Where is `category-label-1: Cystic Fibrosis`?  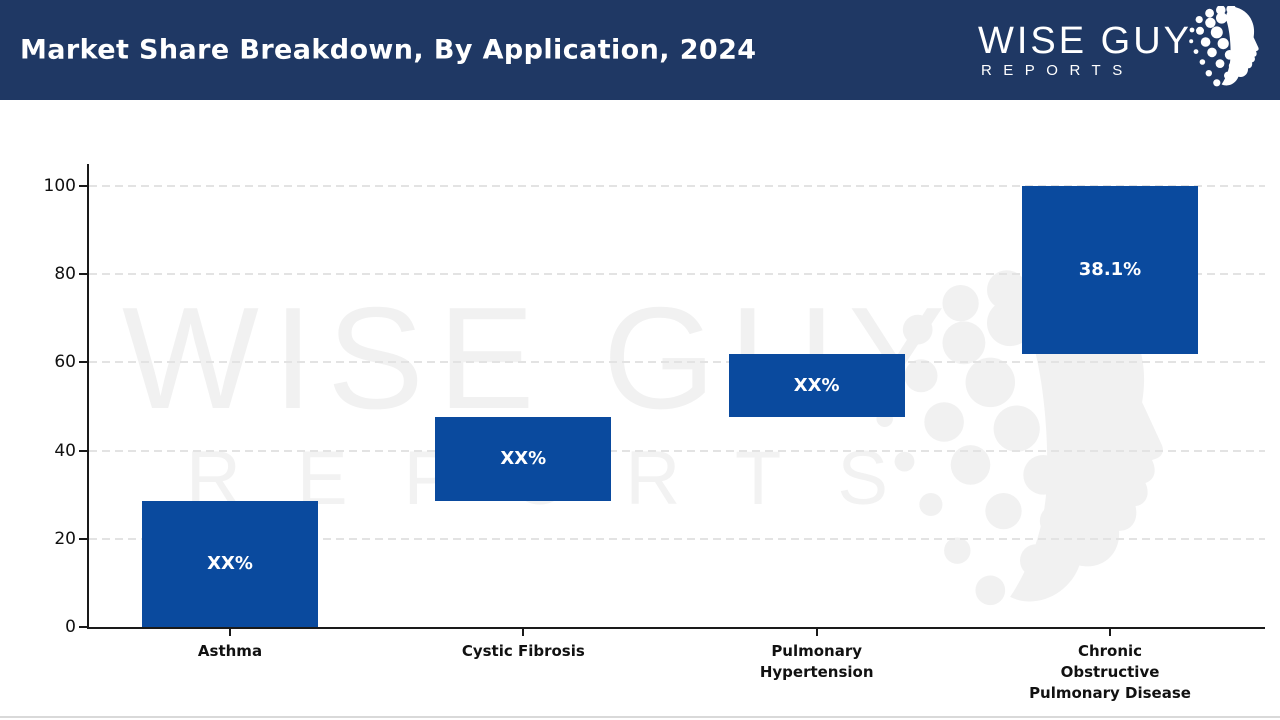
category-label-1: Cystic Fibrosis is located at coordinates (523, 651).